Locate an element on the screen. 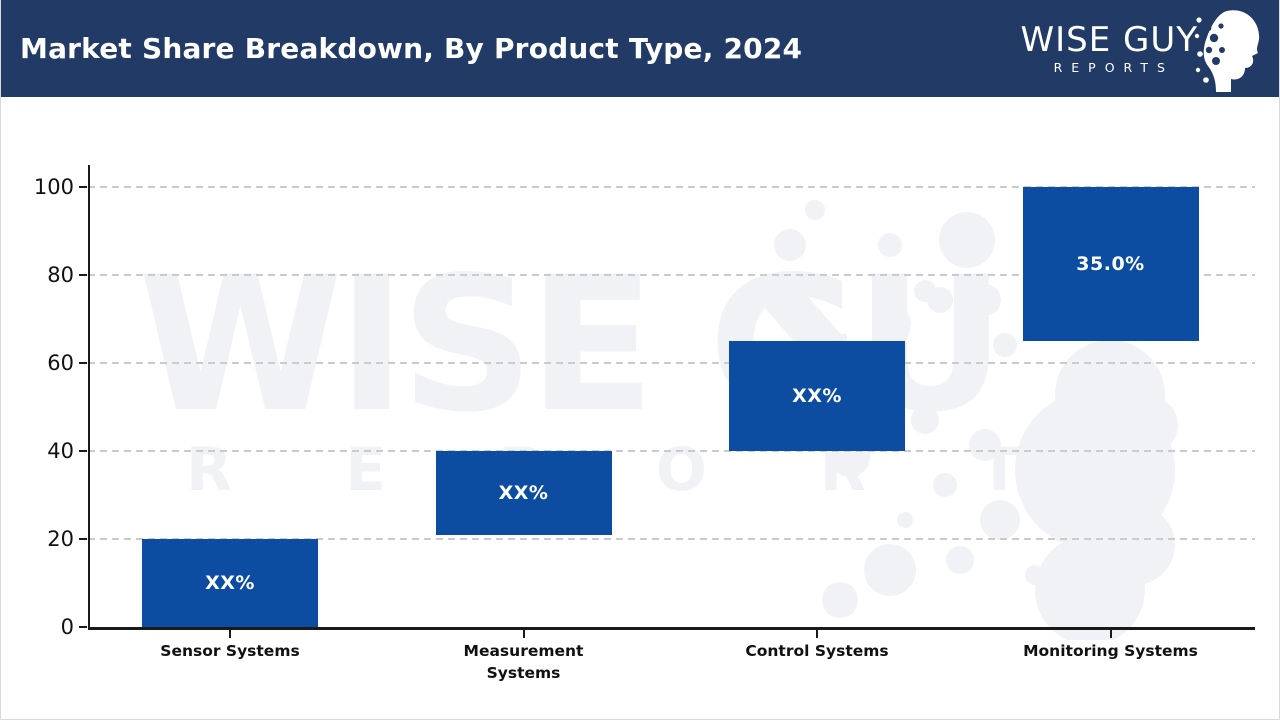 Image resolution: width=1280 pixels, height=720 pixels. logo-brand-sub: REPORTS is located at coordinates (1113, 67).